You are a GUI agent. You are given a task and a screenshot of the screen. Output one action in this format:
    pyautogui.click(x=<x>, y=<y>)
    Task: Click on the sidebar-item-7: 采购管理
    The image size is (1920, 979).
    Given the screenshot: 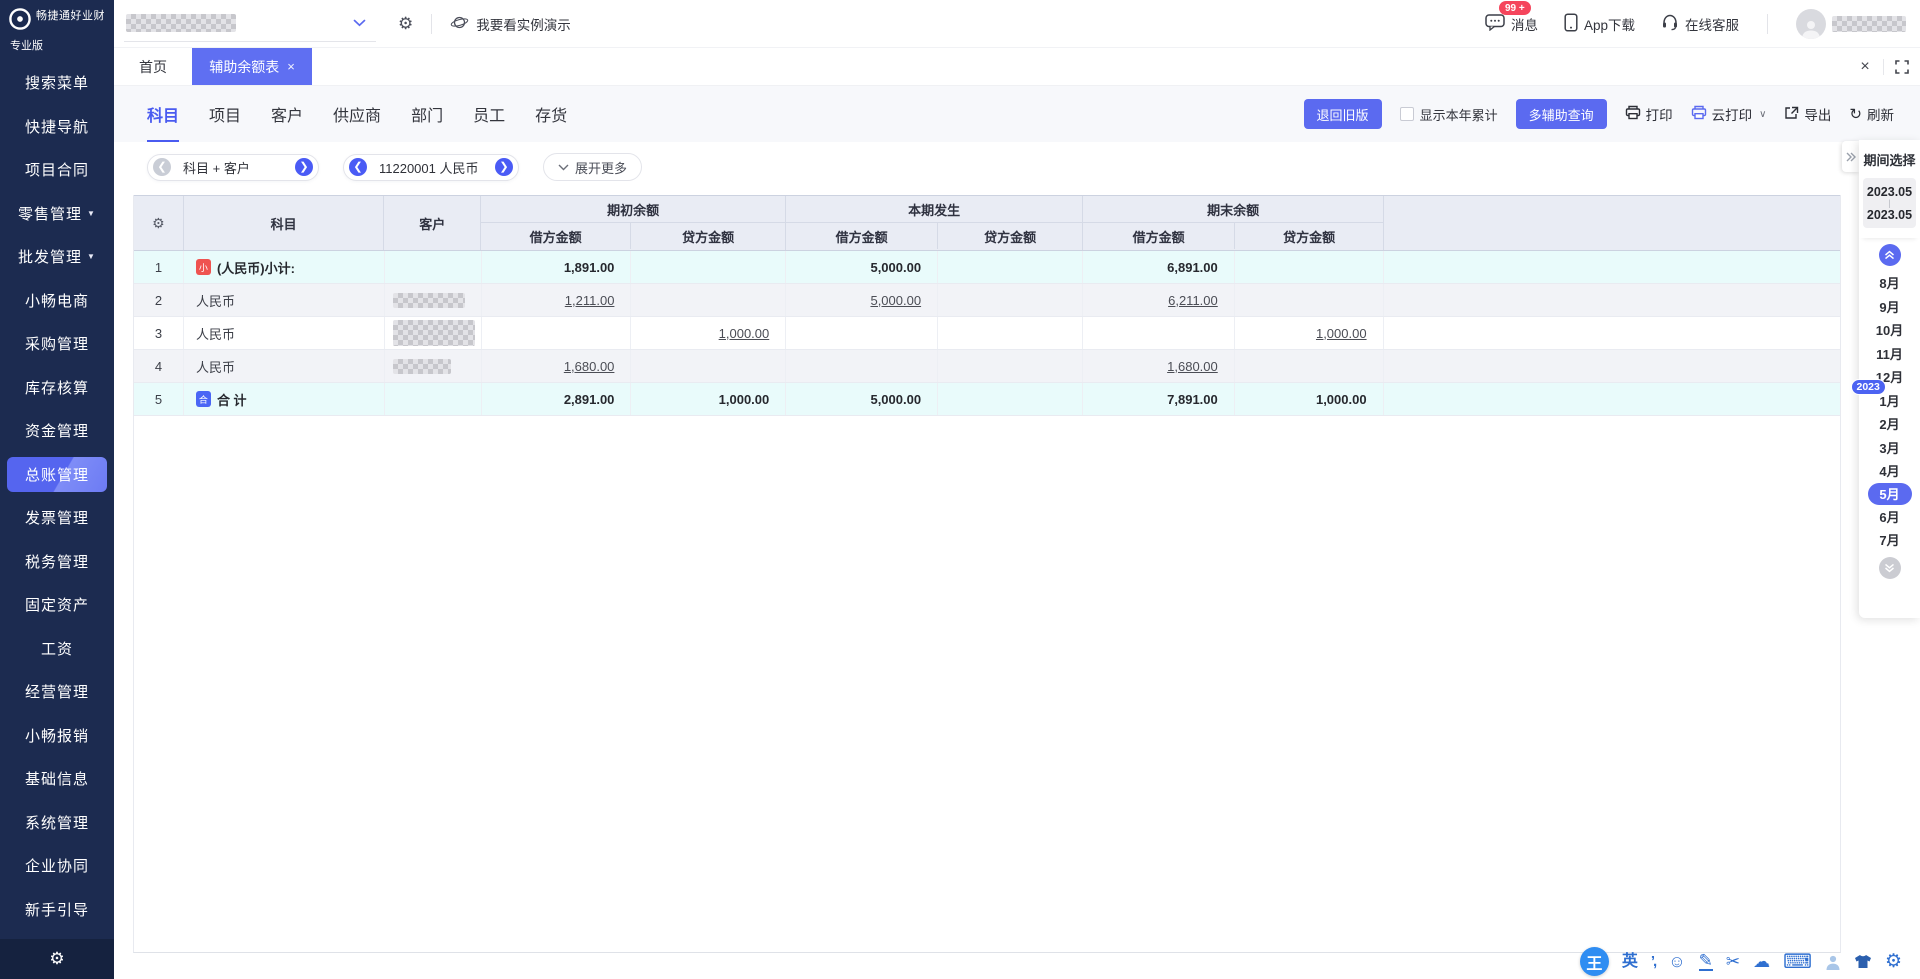 What is the action you would take?
    pyautogui.click(x=57, y=344)
    